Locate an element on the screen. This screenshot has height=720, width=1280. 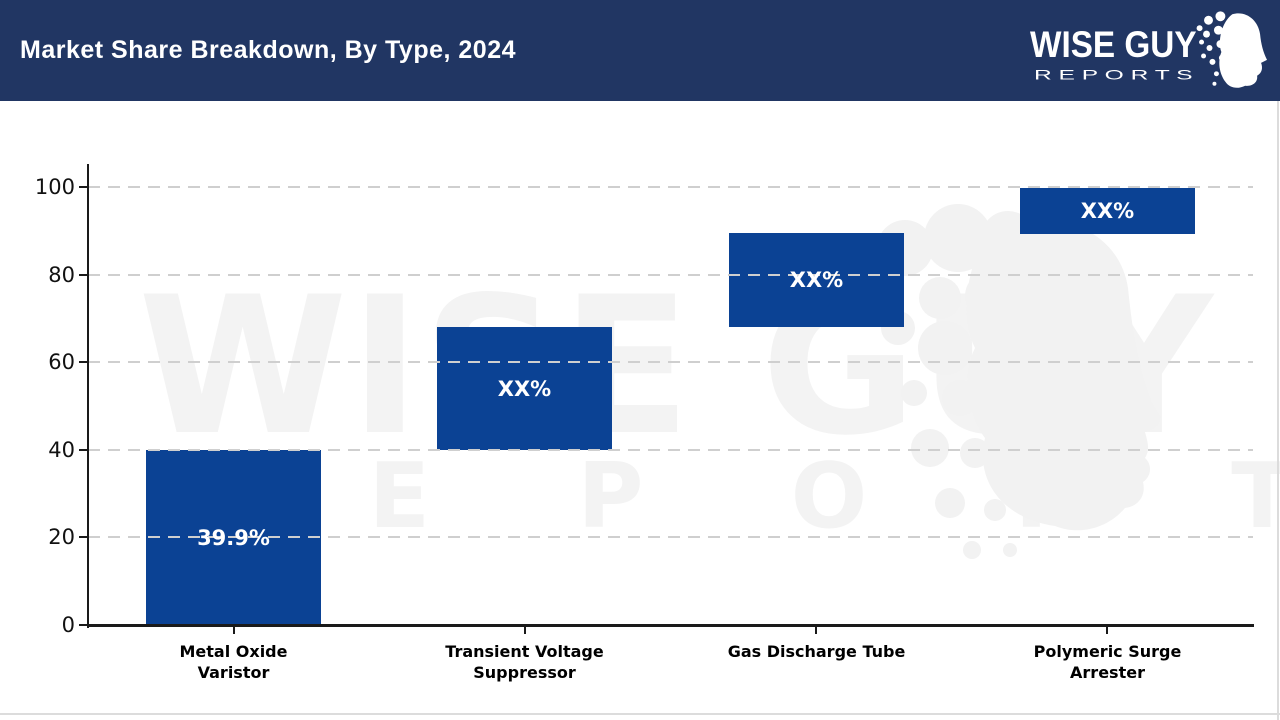
y-axis-tick-label: 40 is located at coordinates (61, 449).